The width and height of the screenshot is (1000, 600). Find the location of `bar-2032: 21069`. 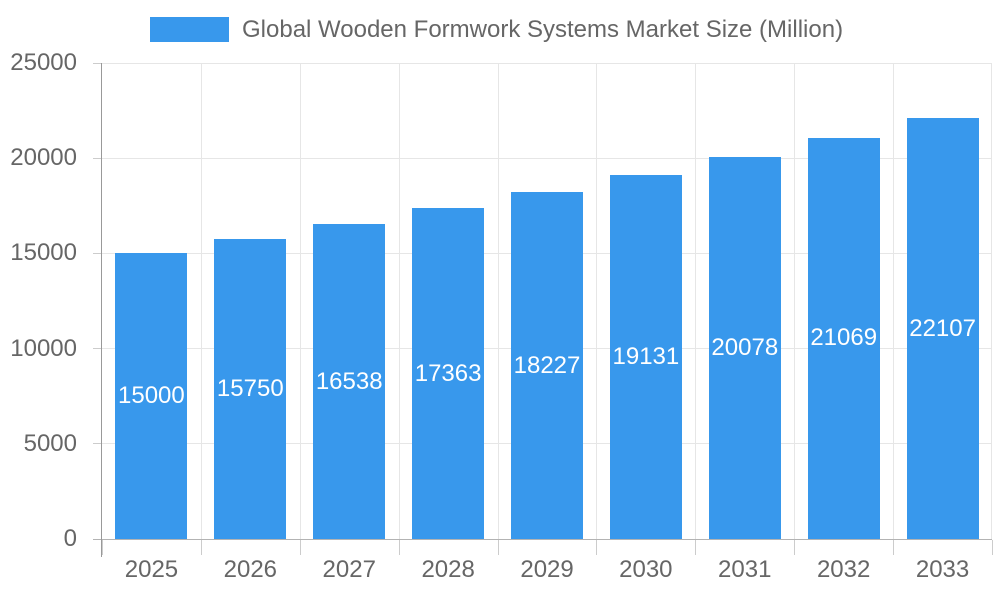

bar-2032: 21069 is located at coordinates (843, 338).